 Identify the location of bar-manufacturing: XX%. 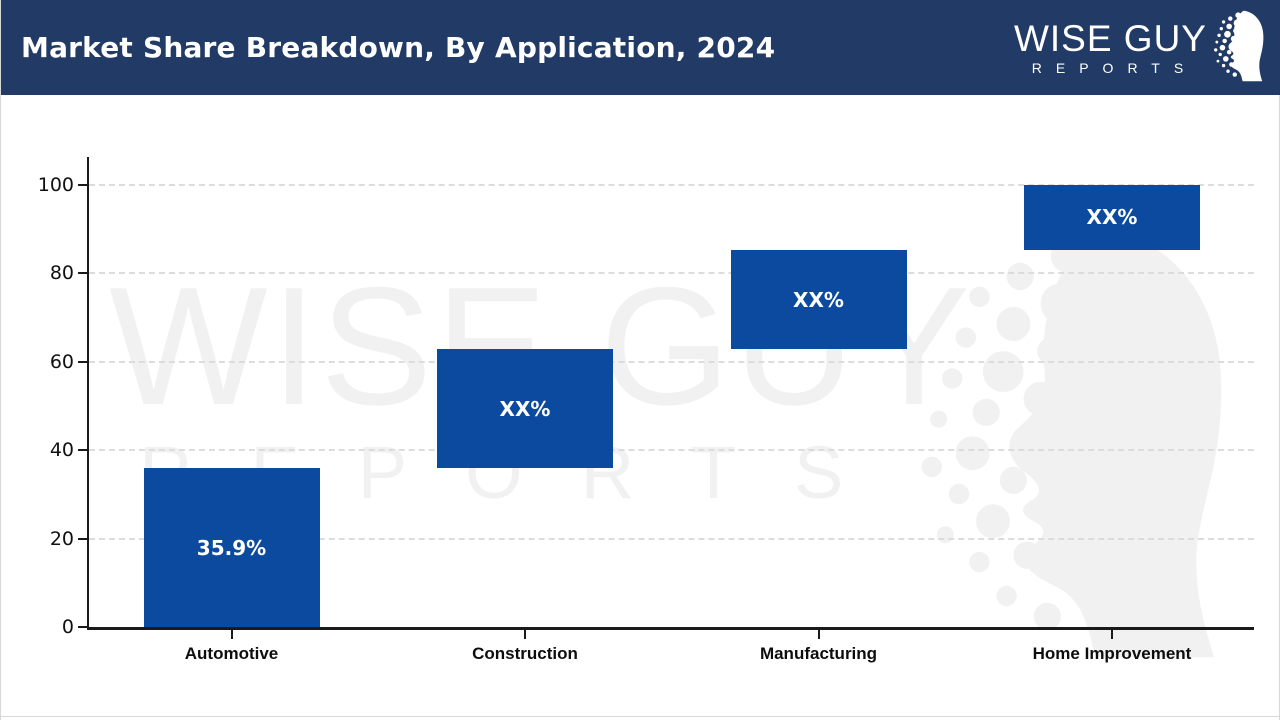
(818, 299).